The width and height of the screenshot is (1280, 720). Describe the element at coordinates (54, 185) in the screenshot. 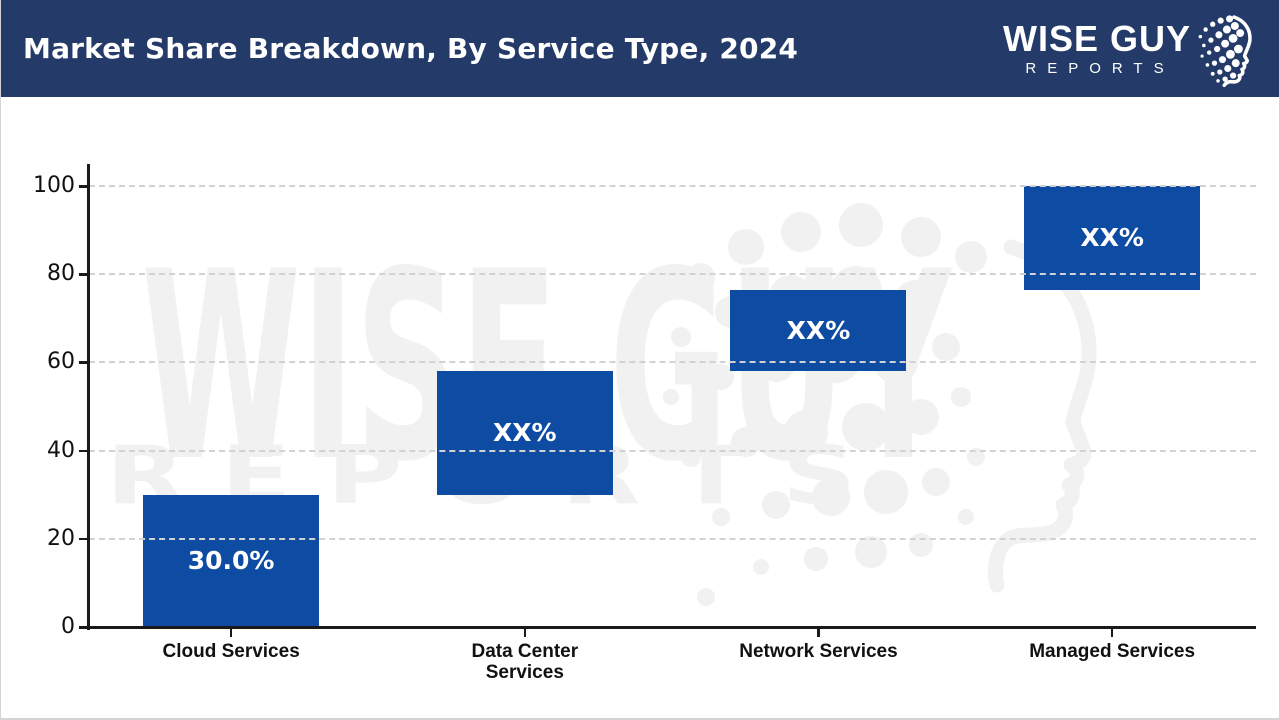

I see `y-tick-label: 100` at that location.